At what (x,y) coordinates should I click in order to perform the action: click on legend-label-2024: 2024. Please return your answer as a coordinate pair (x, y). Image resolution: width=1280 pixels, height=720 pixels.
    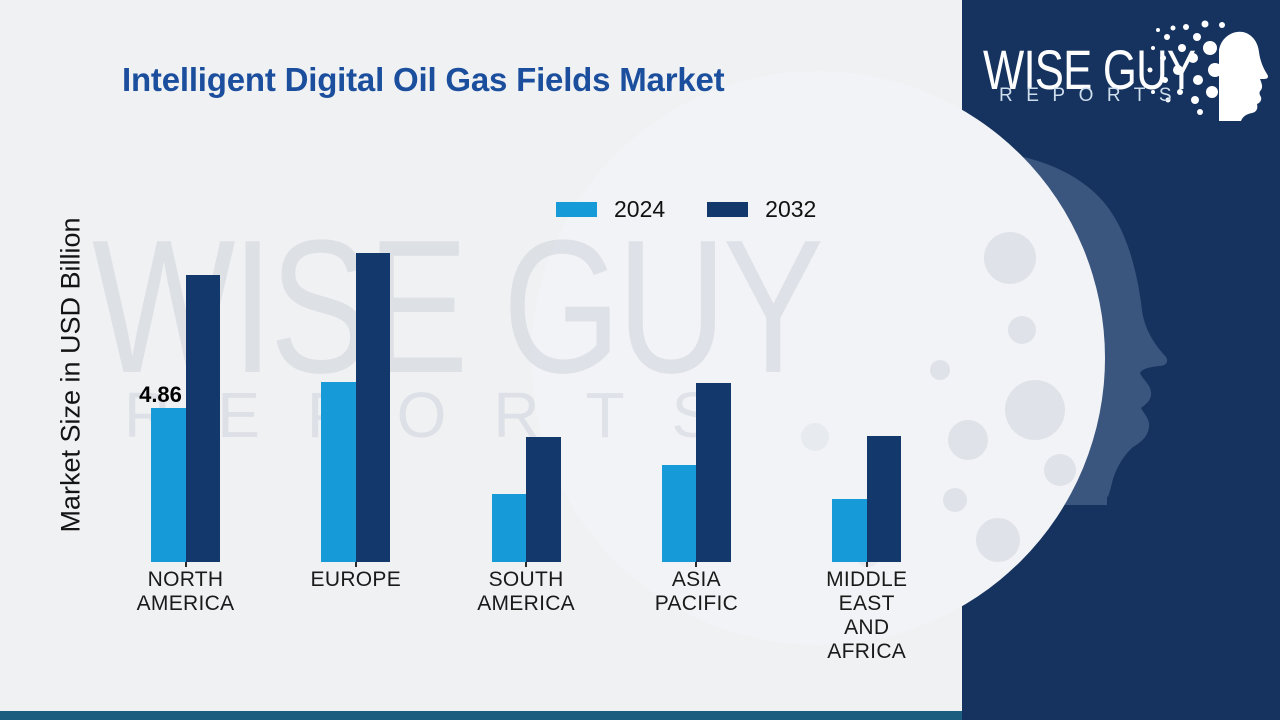
    Looking at the image, I should click on (640, 209).